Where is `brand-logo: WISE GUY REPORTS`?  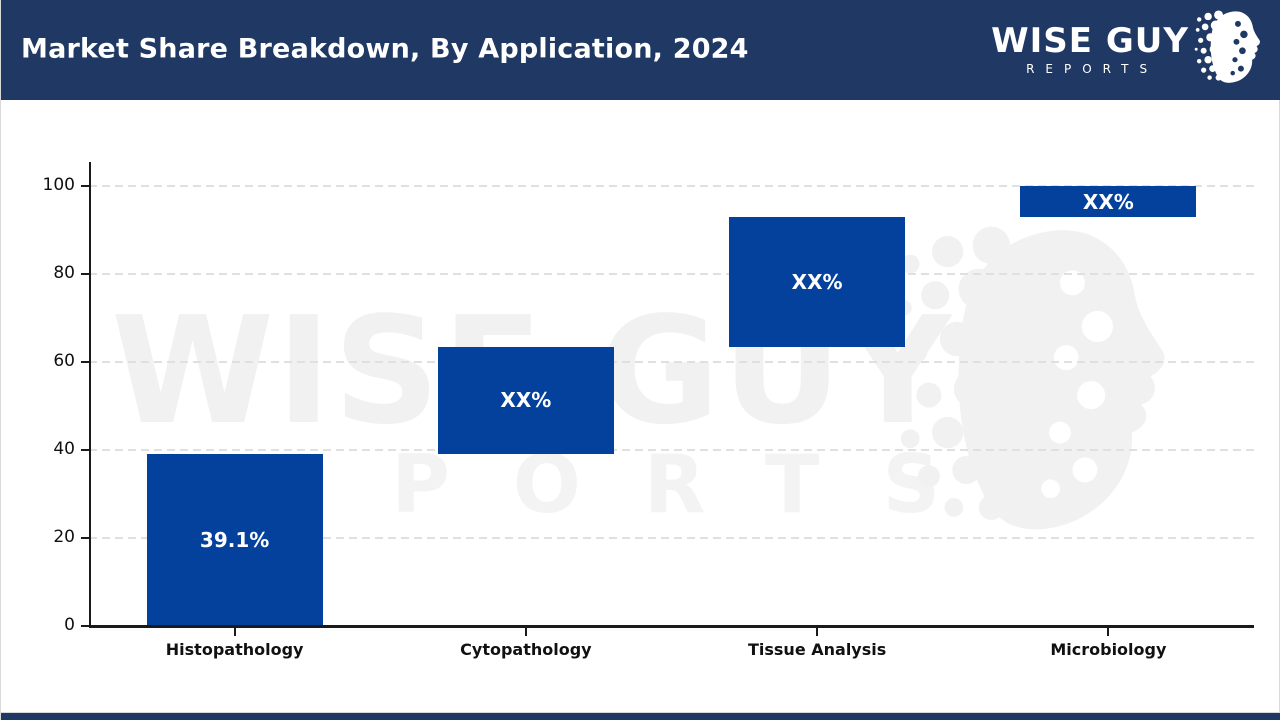
brand-logo: WISE GUY REPORTS is located at coordinates (1129, 50).